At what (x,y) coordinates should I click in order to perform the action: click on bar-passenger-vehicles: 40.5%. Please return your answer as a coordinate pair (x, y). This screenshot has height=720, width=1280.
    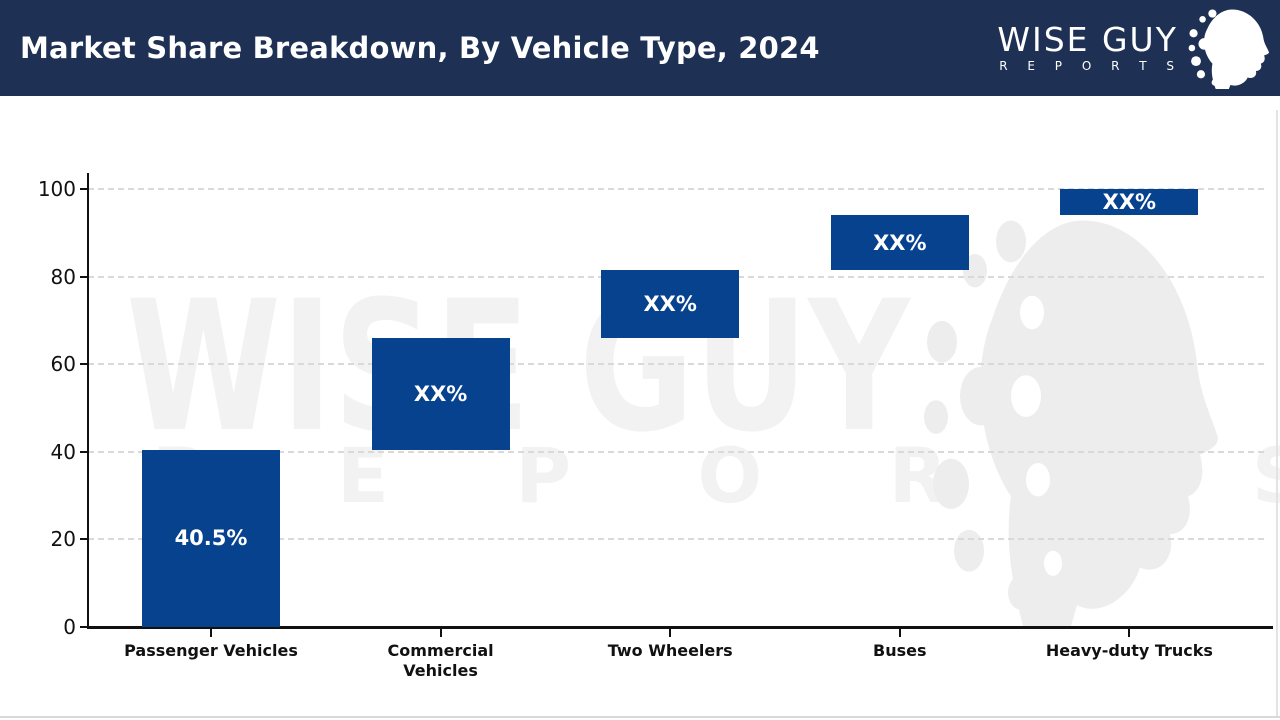
    Looking at the image, I should click on (211, 538).